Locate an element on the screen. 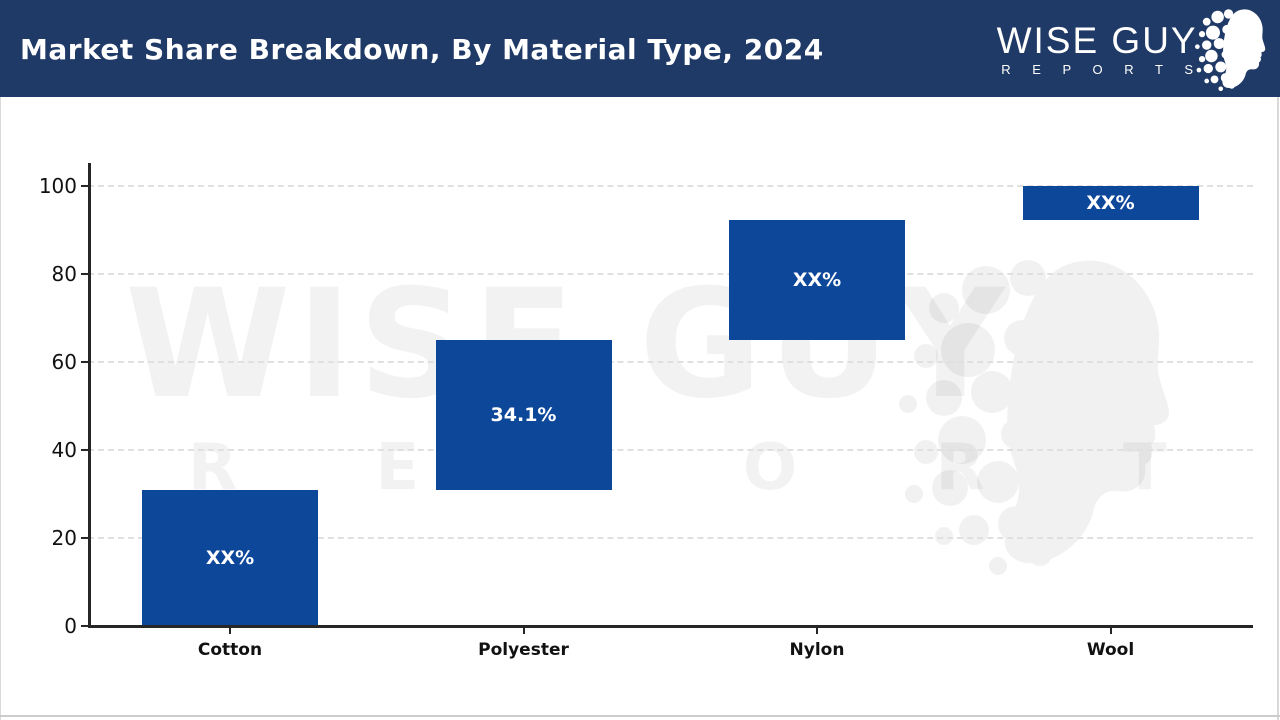 This screenshot has width=1280, height=720. wise-guy-reports-logo: WISE GUY R E P O R T S is located at coordinates (1129, 49).